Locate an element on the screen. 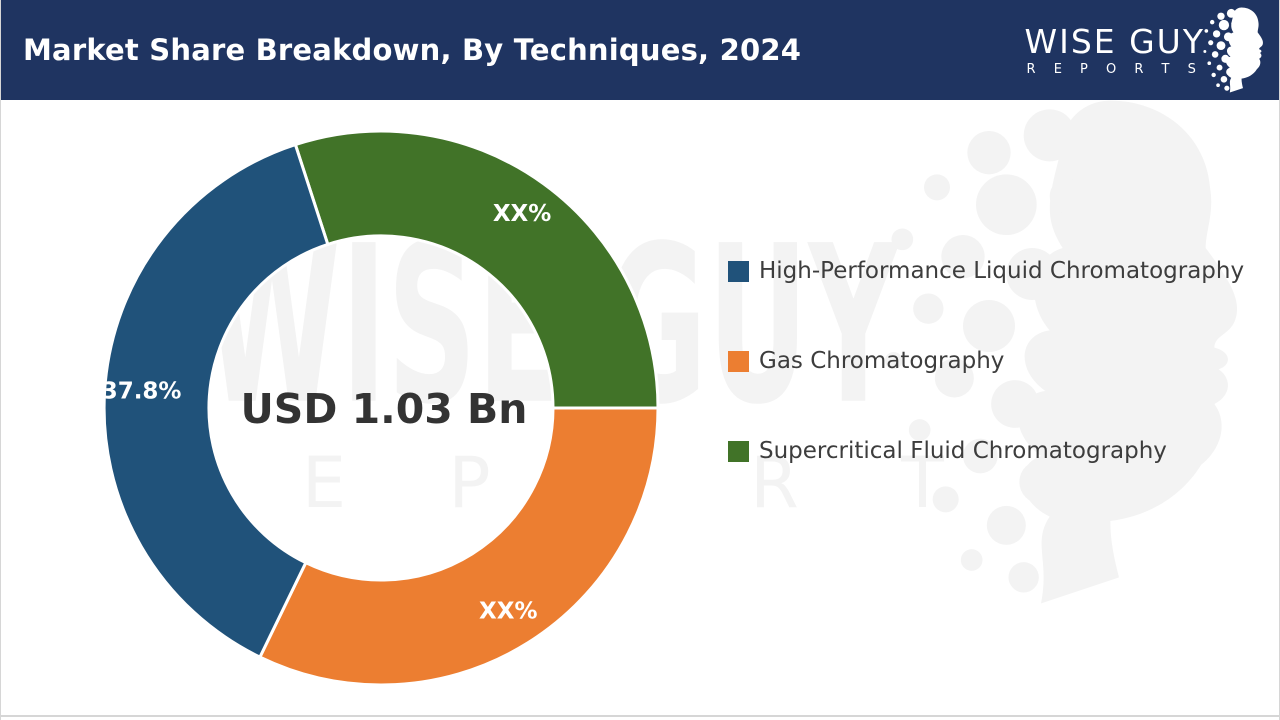 This screenshot has width=1280, height=720. legend-item-sfc: Supercritical Fluid Chromatography is located at coordinates (986, 451).